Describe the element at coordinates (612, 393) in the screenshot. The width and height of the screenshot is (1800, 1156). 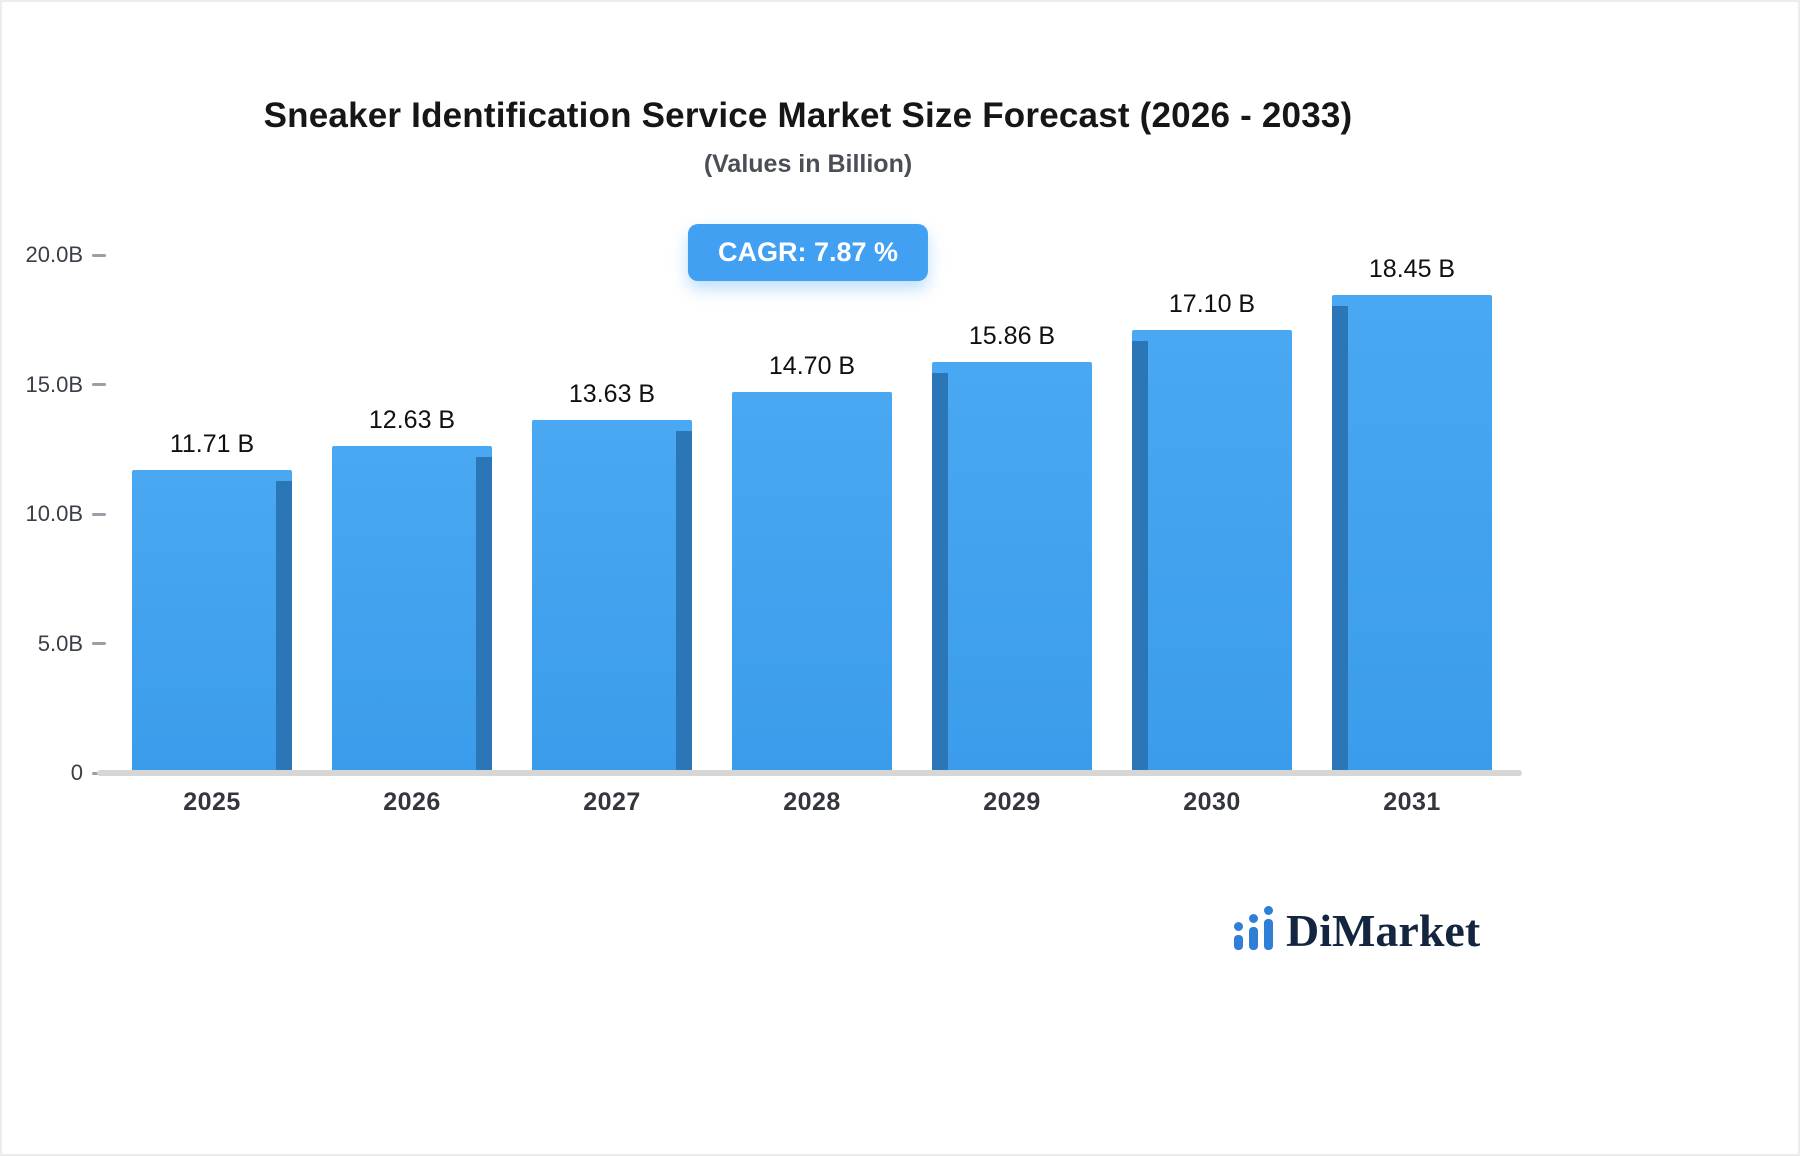
I see `bar-value-label: 13.63 B` at that location.